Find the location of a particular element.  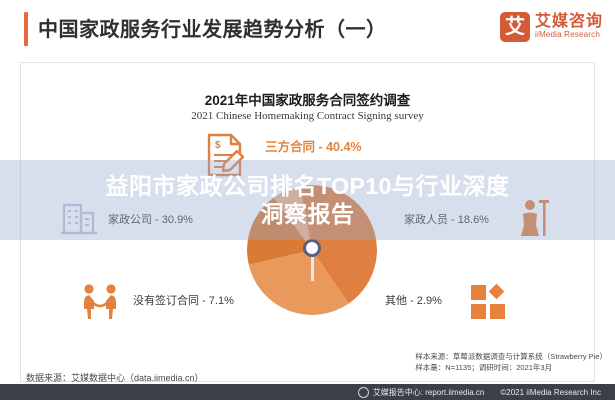

label-other: 其他 - 2.9% is located at coordinates (413, 301).